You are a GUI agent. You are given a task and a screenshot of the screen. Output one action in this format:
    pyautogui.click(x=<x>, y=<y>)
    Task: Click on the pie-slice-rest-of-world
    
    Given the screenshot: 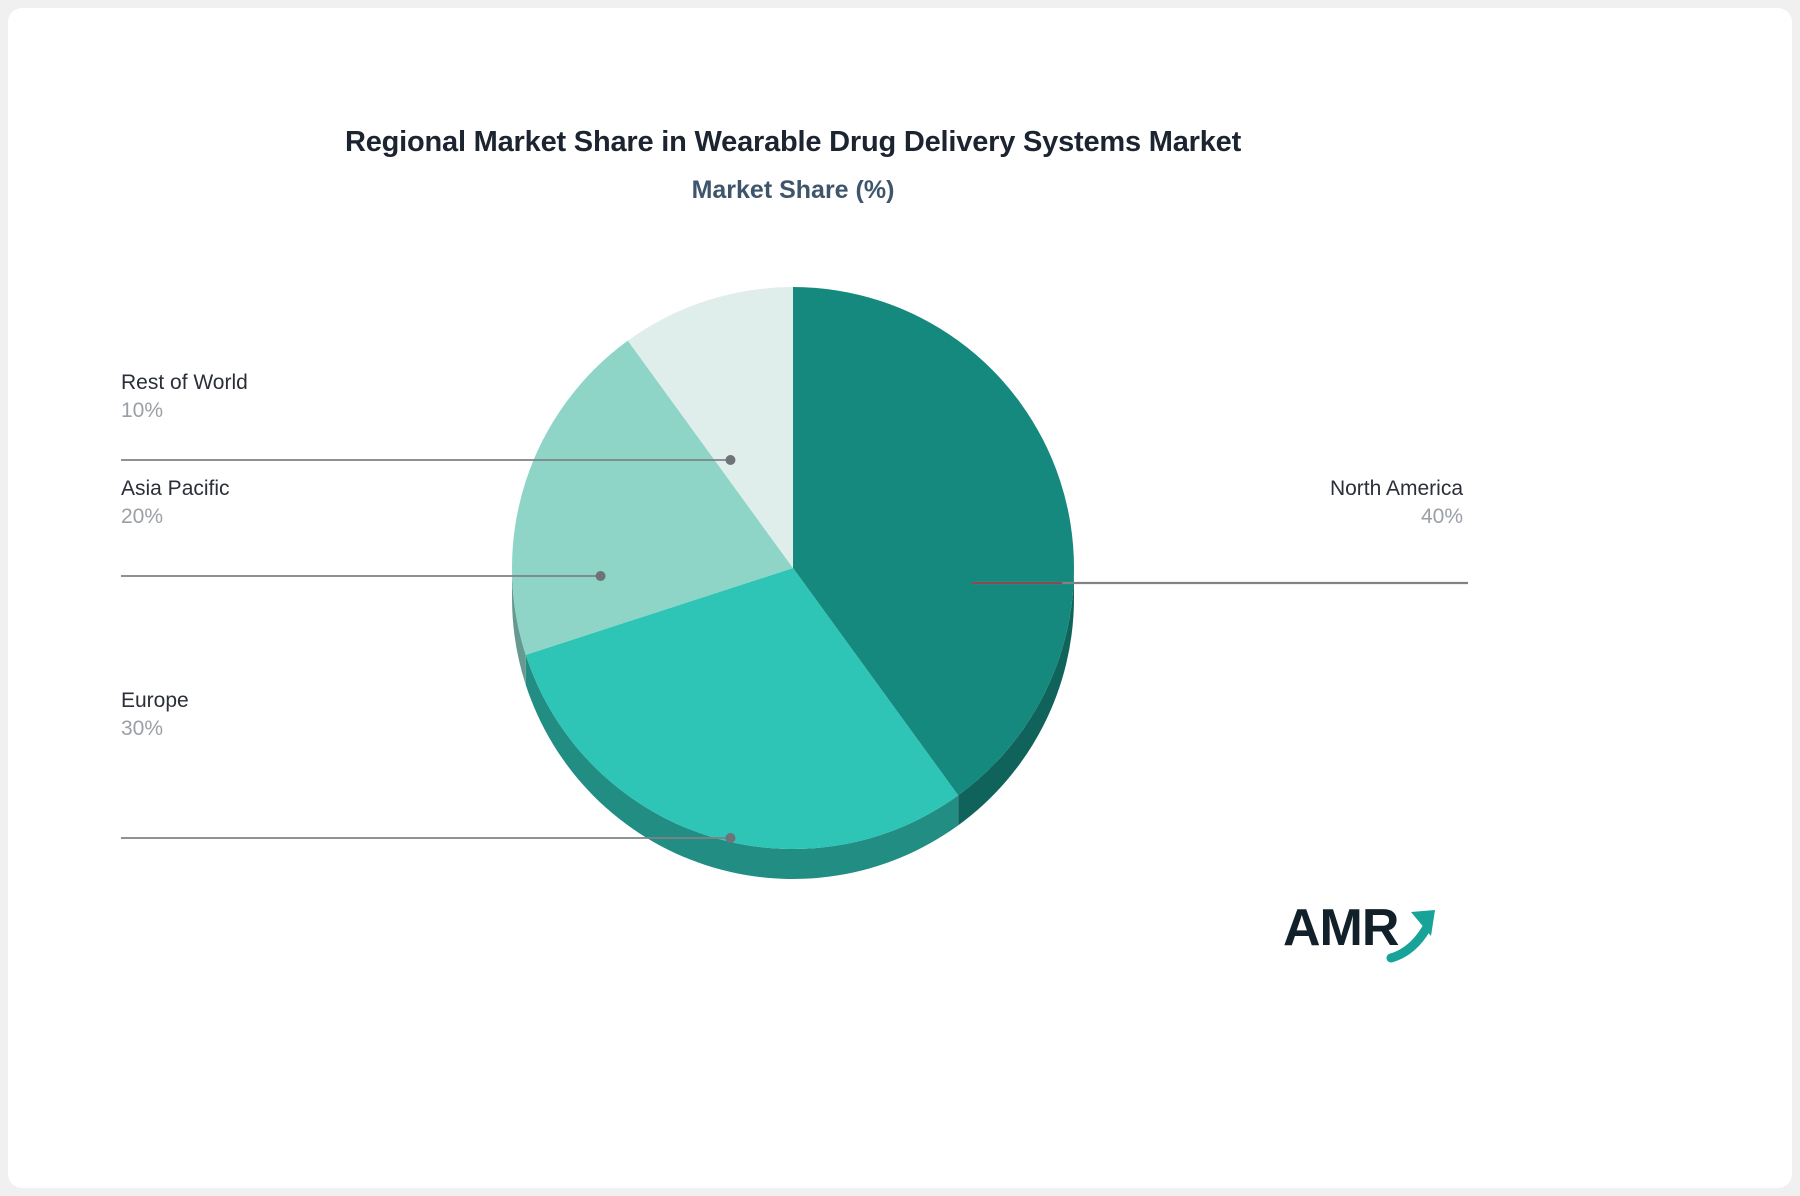 What is the action you would take?
    pyautogui.click(x=710, y=427)
    